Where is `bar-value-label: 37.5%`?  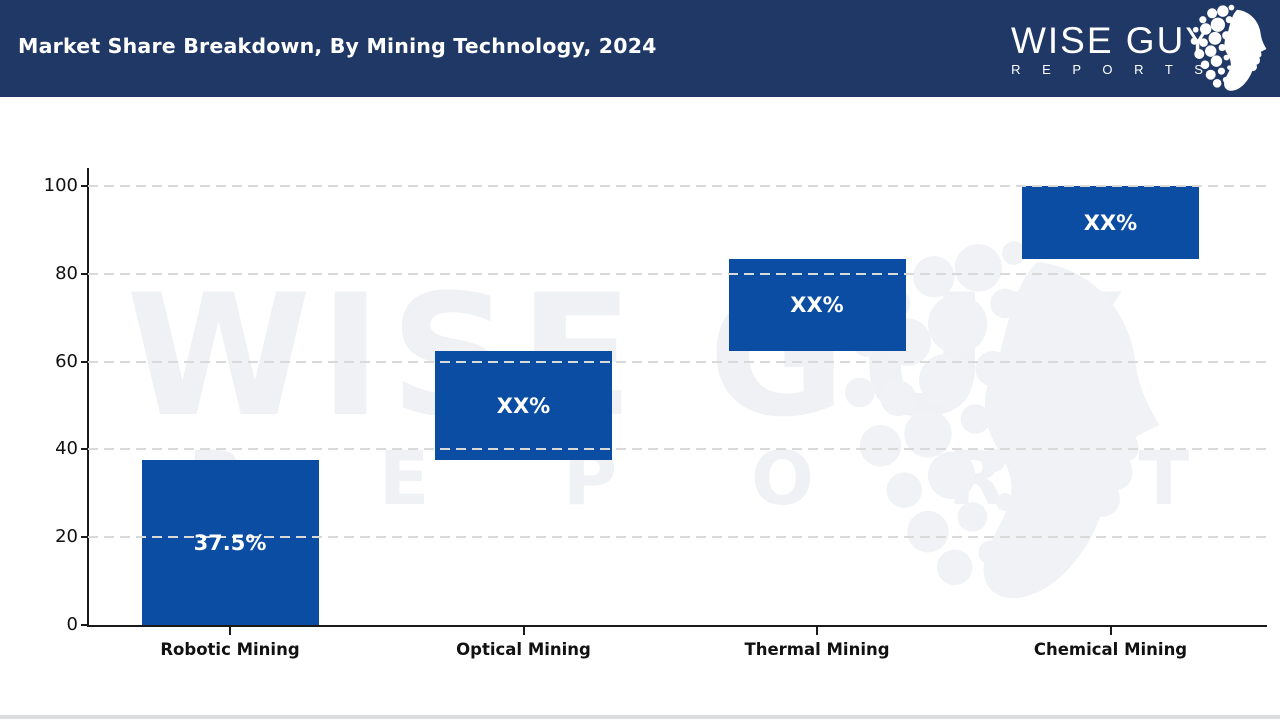 bar-value-label: 37.5% is located at coordinates (230, 542).